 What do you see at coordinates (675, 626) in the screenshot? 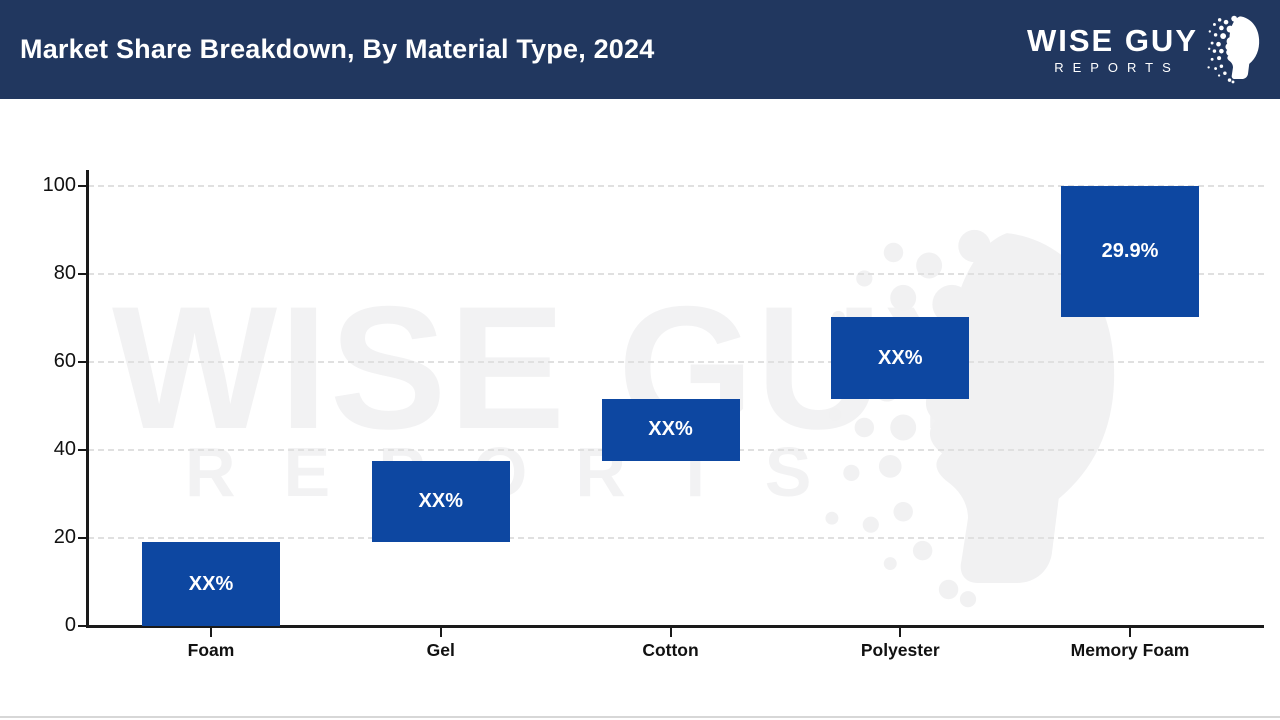
I see `x-axis` at bounding box center [675, 626].